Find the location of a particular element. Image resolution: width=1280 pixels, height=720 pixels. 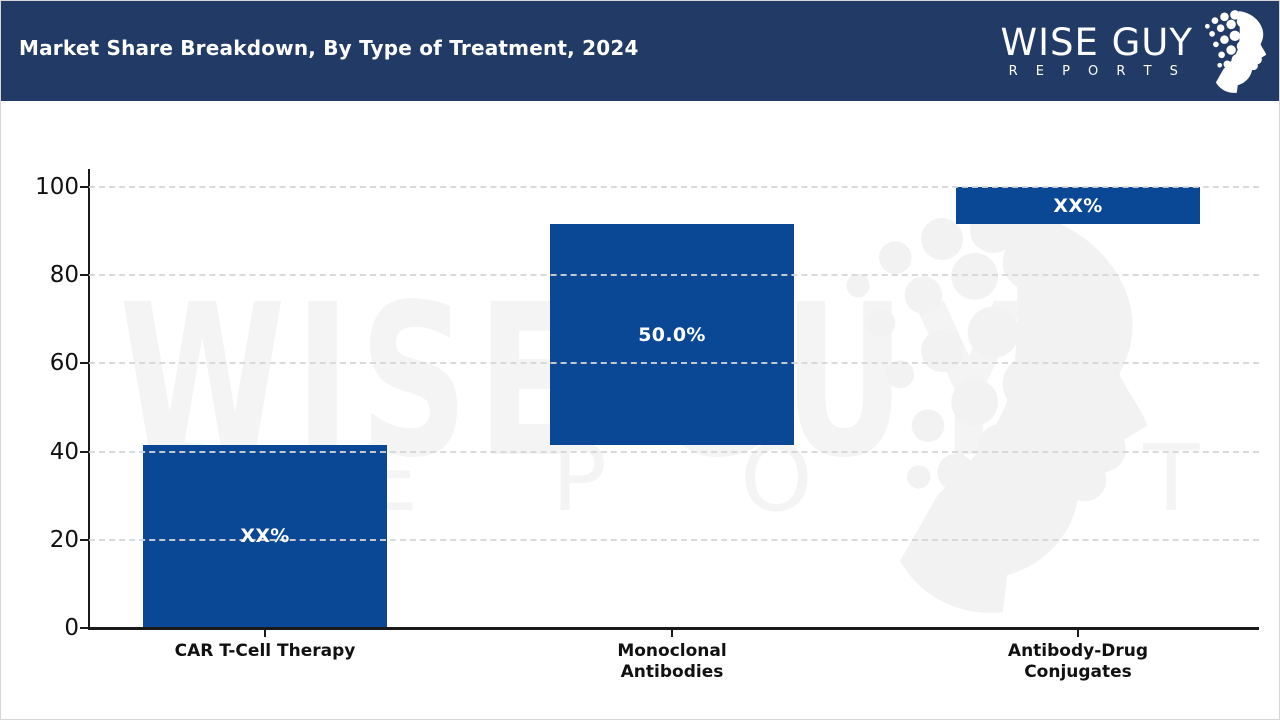

logo-wiseguy-text: WISE GUY is located at coordinates (1096, 42).